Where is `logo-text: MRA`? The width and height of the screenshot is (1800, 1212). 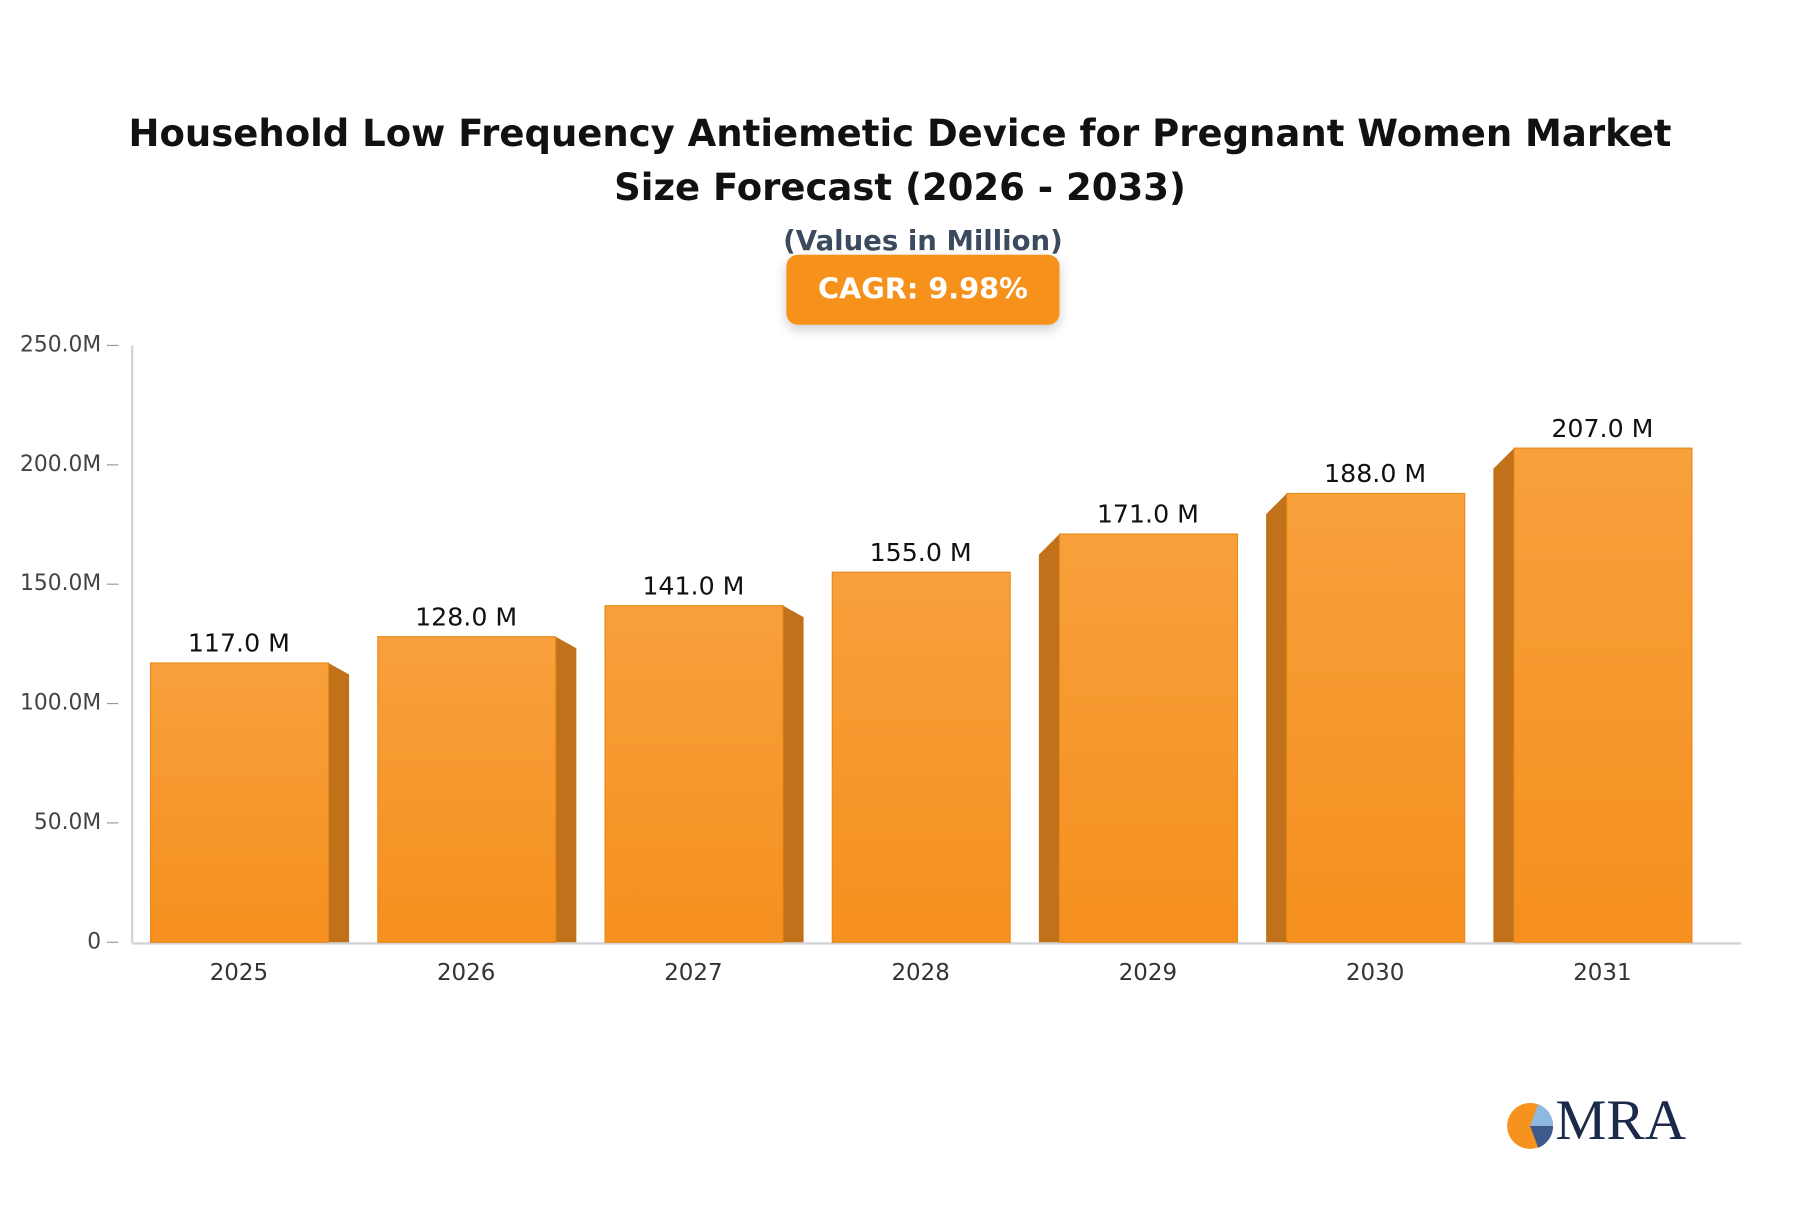 logo-text: MRA is located at coordinates (1620, 1120).